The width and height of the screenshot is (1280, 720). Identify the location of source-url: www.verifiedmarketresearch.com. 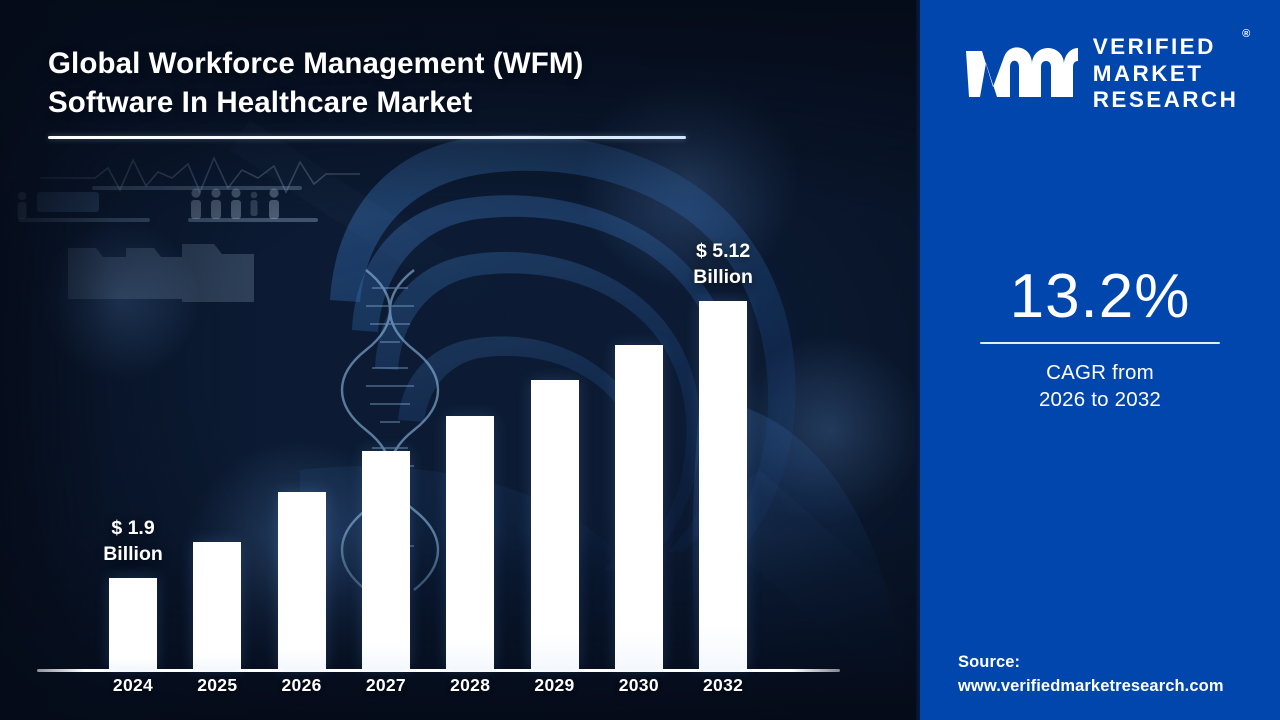
(1091, 686).